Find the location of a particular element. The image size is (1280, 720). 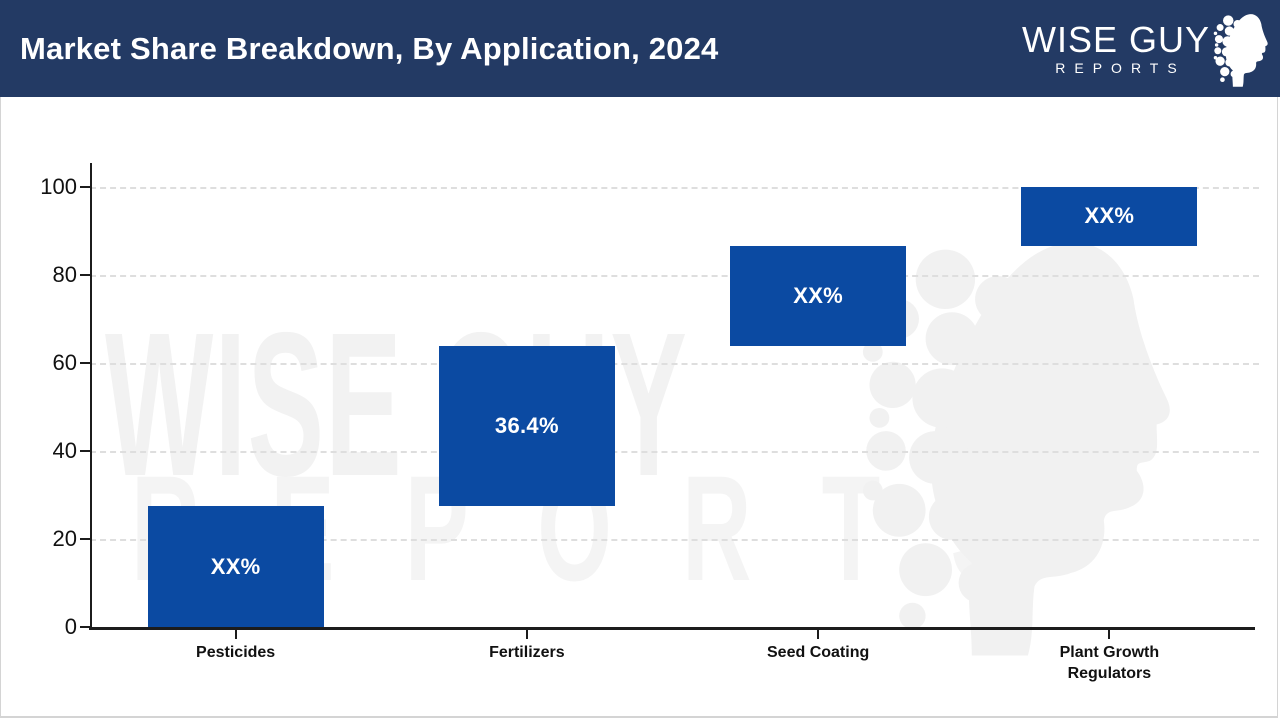

x-tick-label: Seed Coating is located at coordinates (818, 652).